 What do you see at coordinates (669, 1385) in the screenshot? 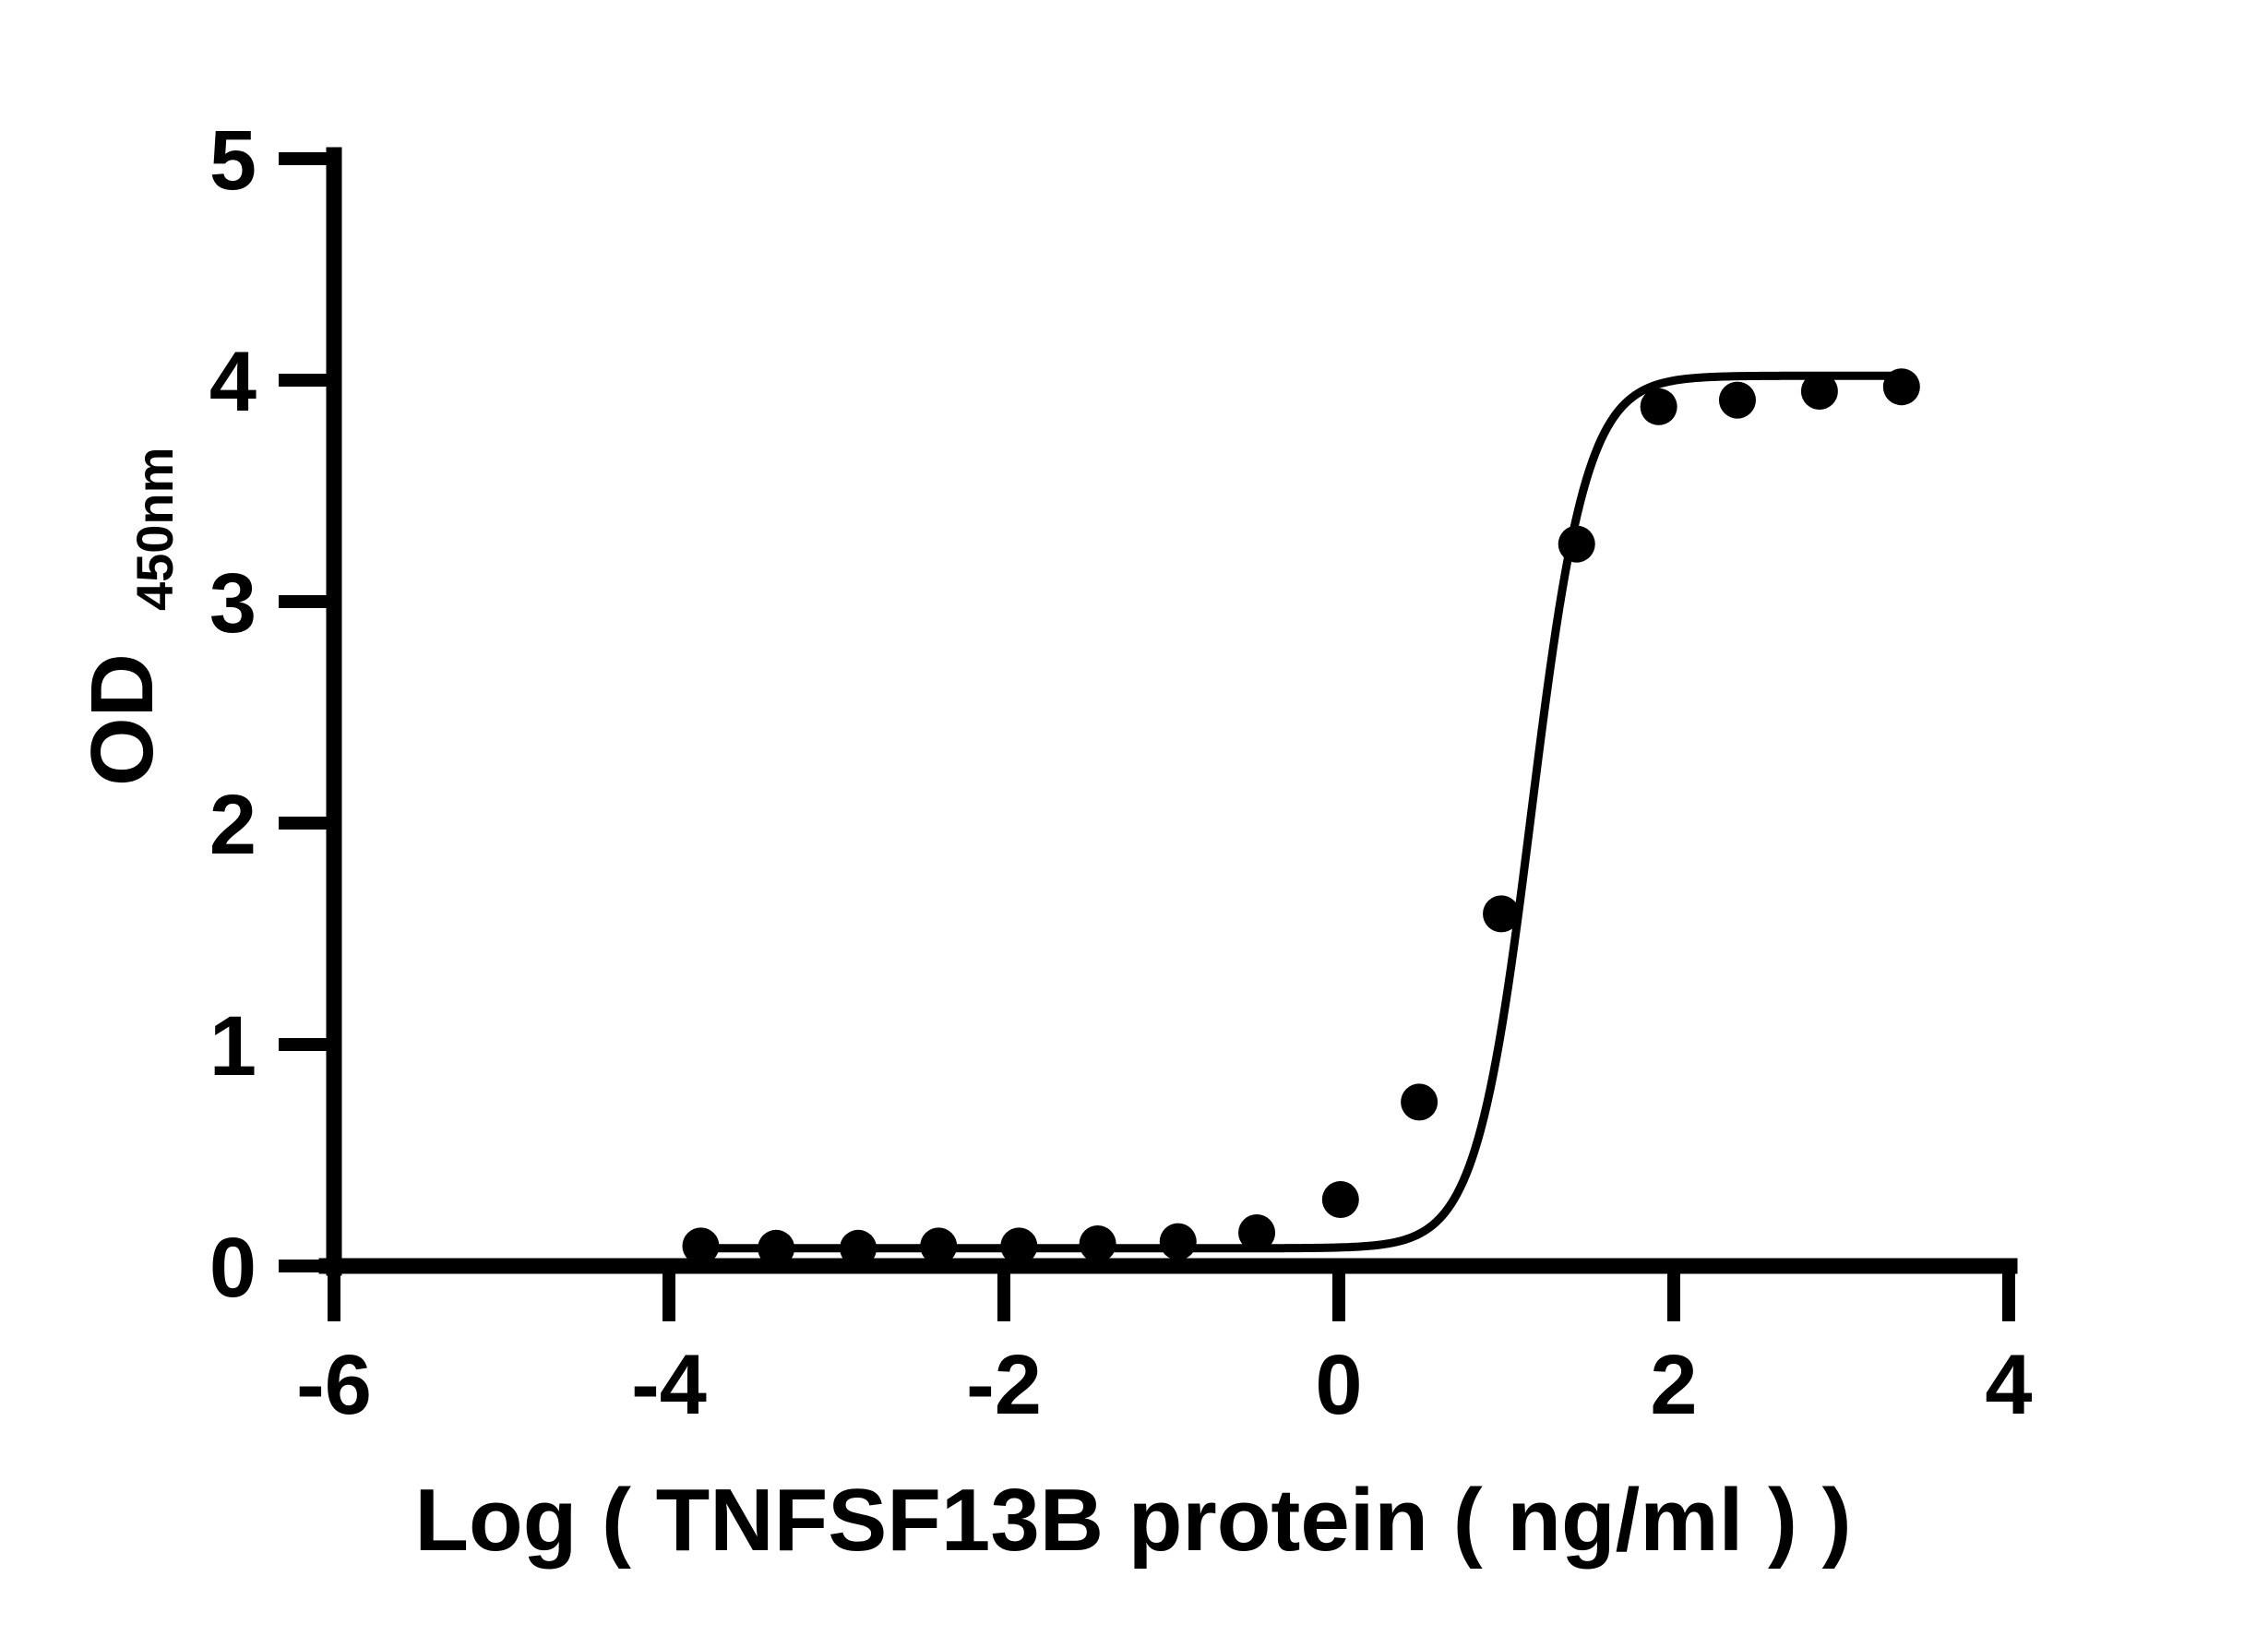
I see `x-tick-label-minus4: -4` at bounding box center [669, 1385].